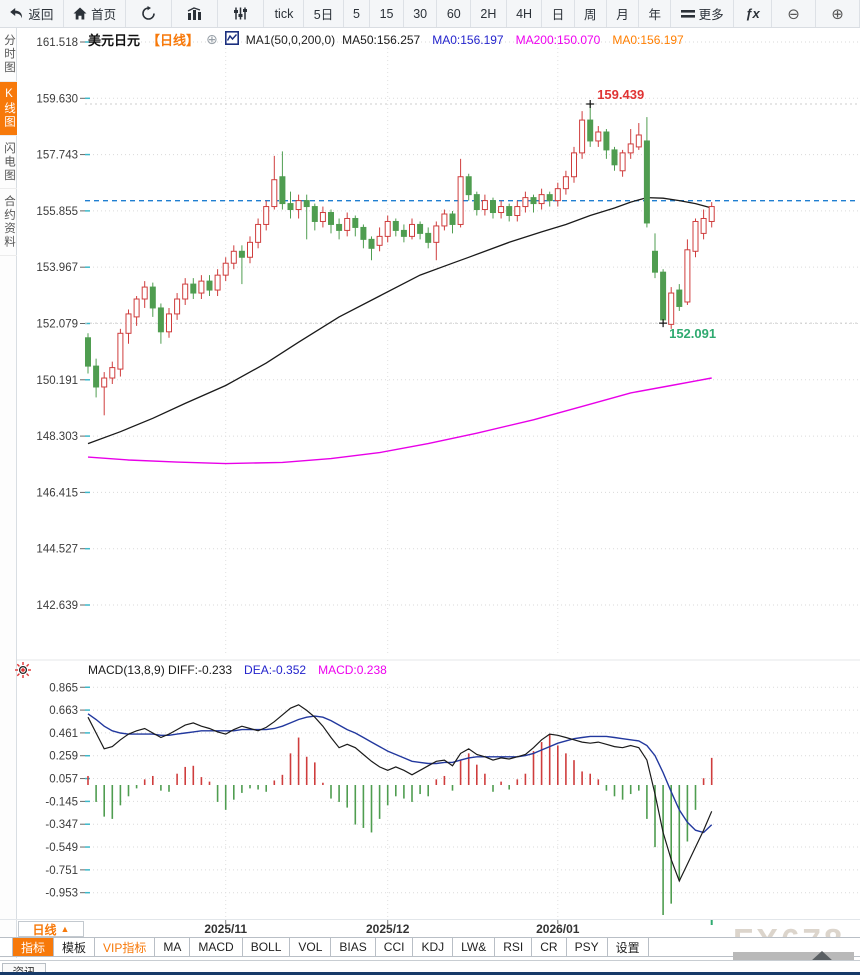 This screenshot has height=975, width=860. I want to click on svg-text: 152.091, so click(692, 333).